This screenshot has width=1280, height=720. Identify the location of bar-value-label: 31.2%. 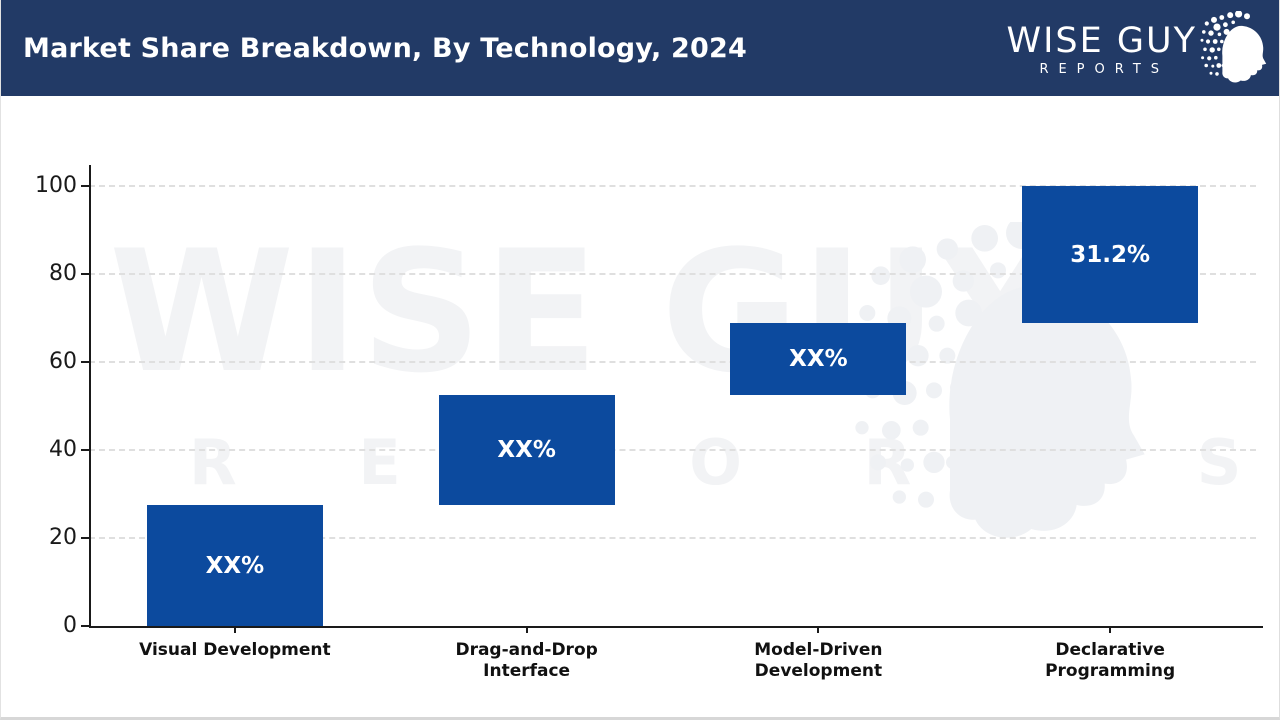
(1110, 254).